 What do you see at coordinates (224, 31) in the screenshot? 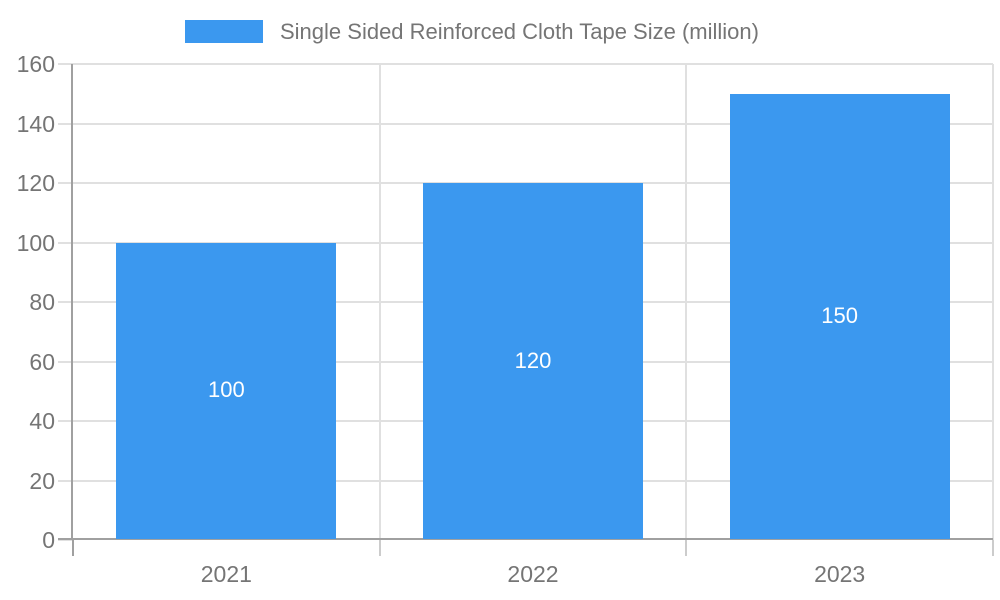
I see `legend-swatch-icon` at bounding box center [224, 31].